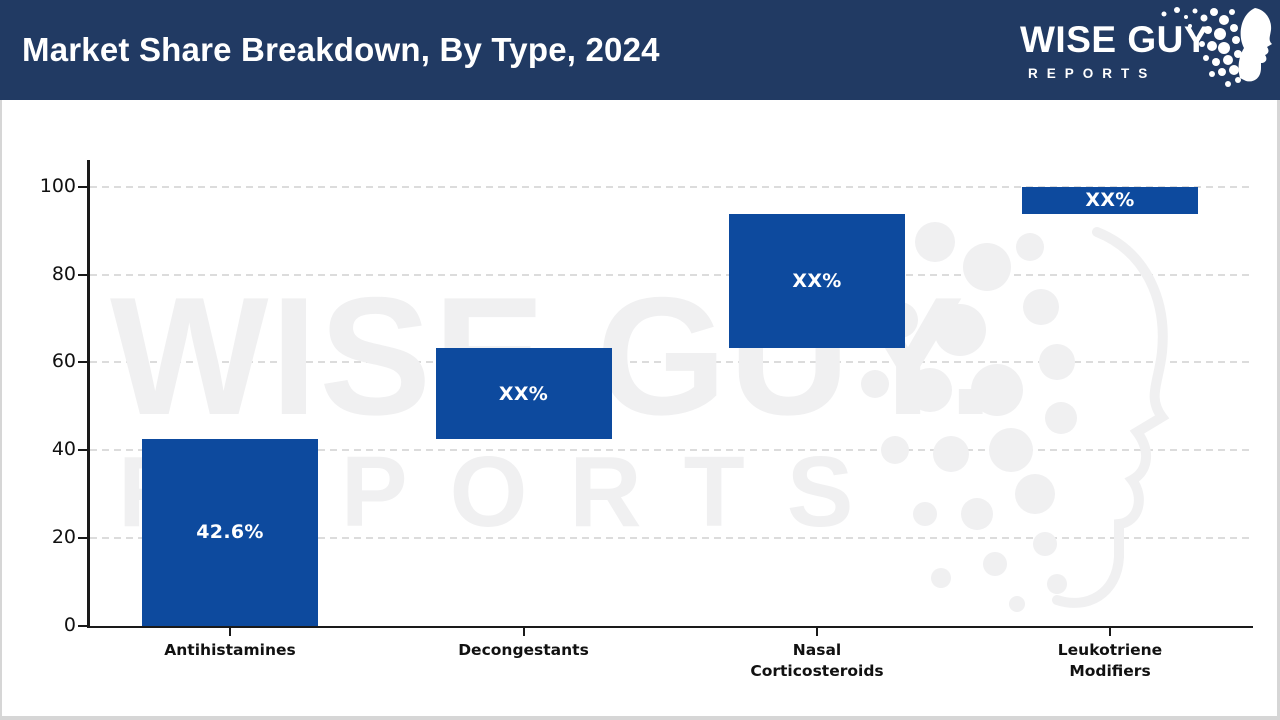  I want to click on bar-leukotriene-modifiers: XX%, so click(1110, 200).